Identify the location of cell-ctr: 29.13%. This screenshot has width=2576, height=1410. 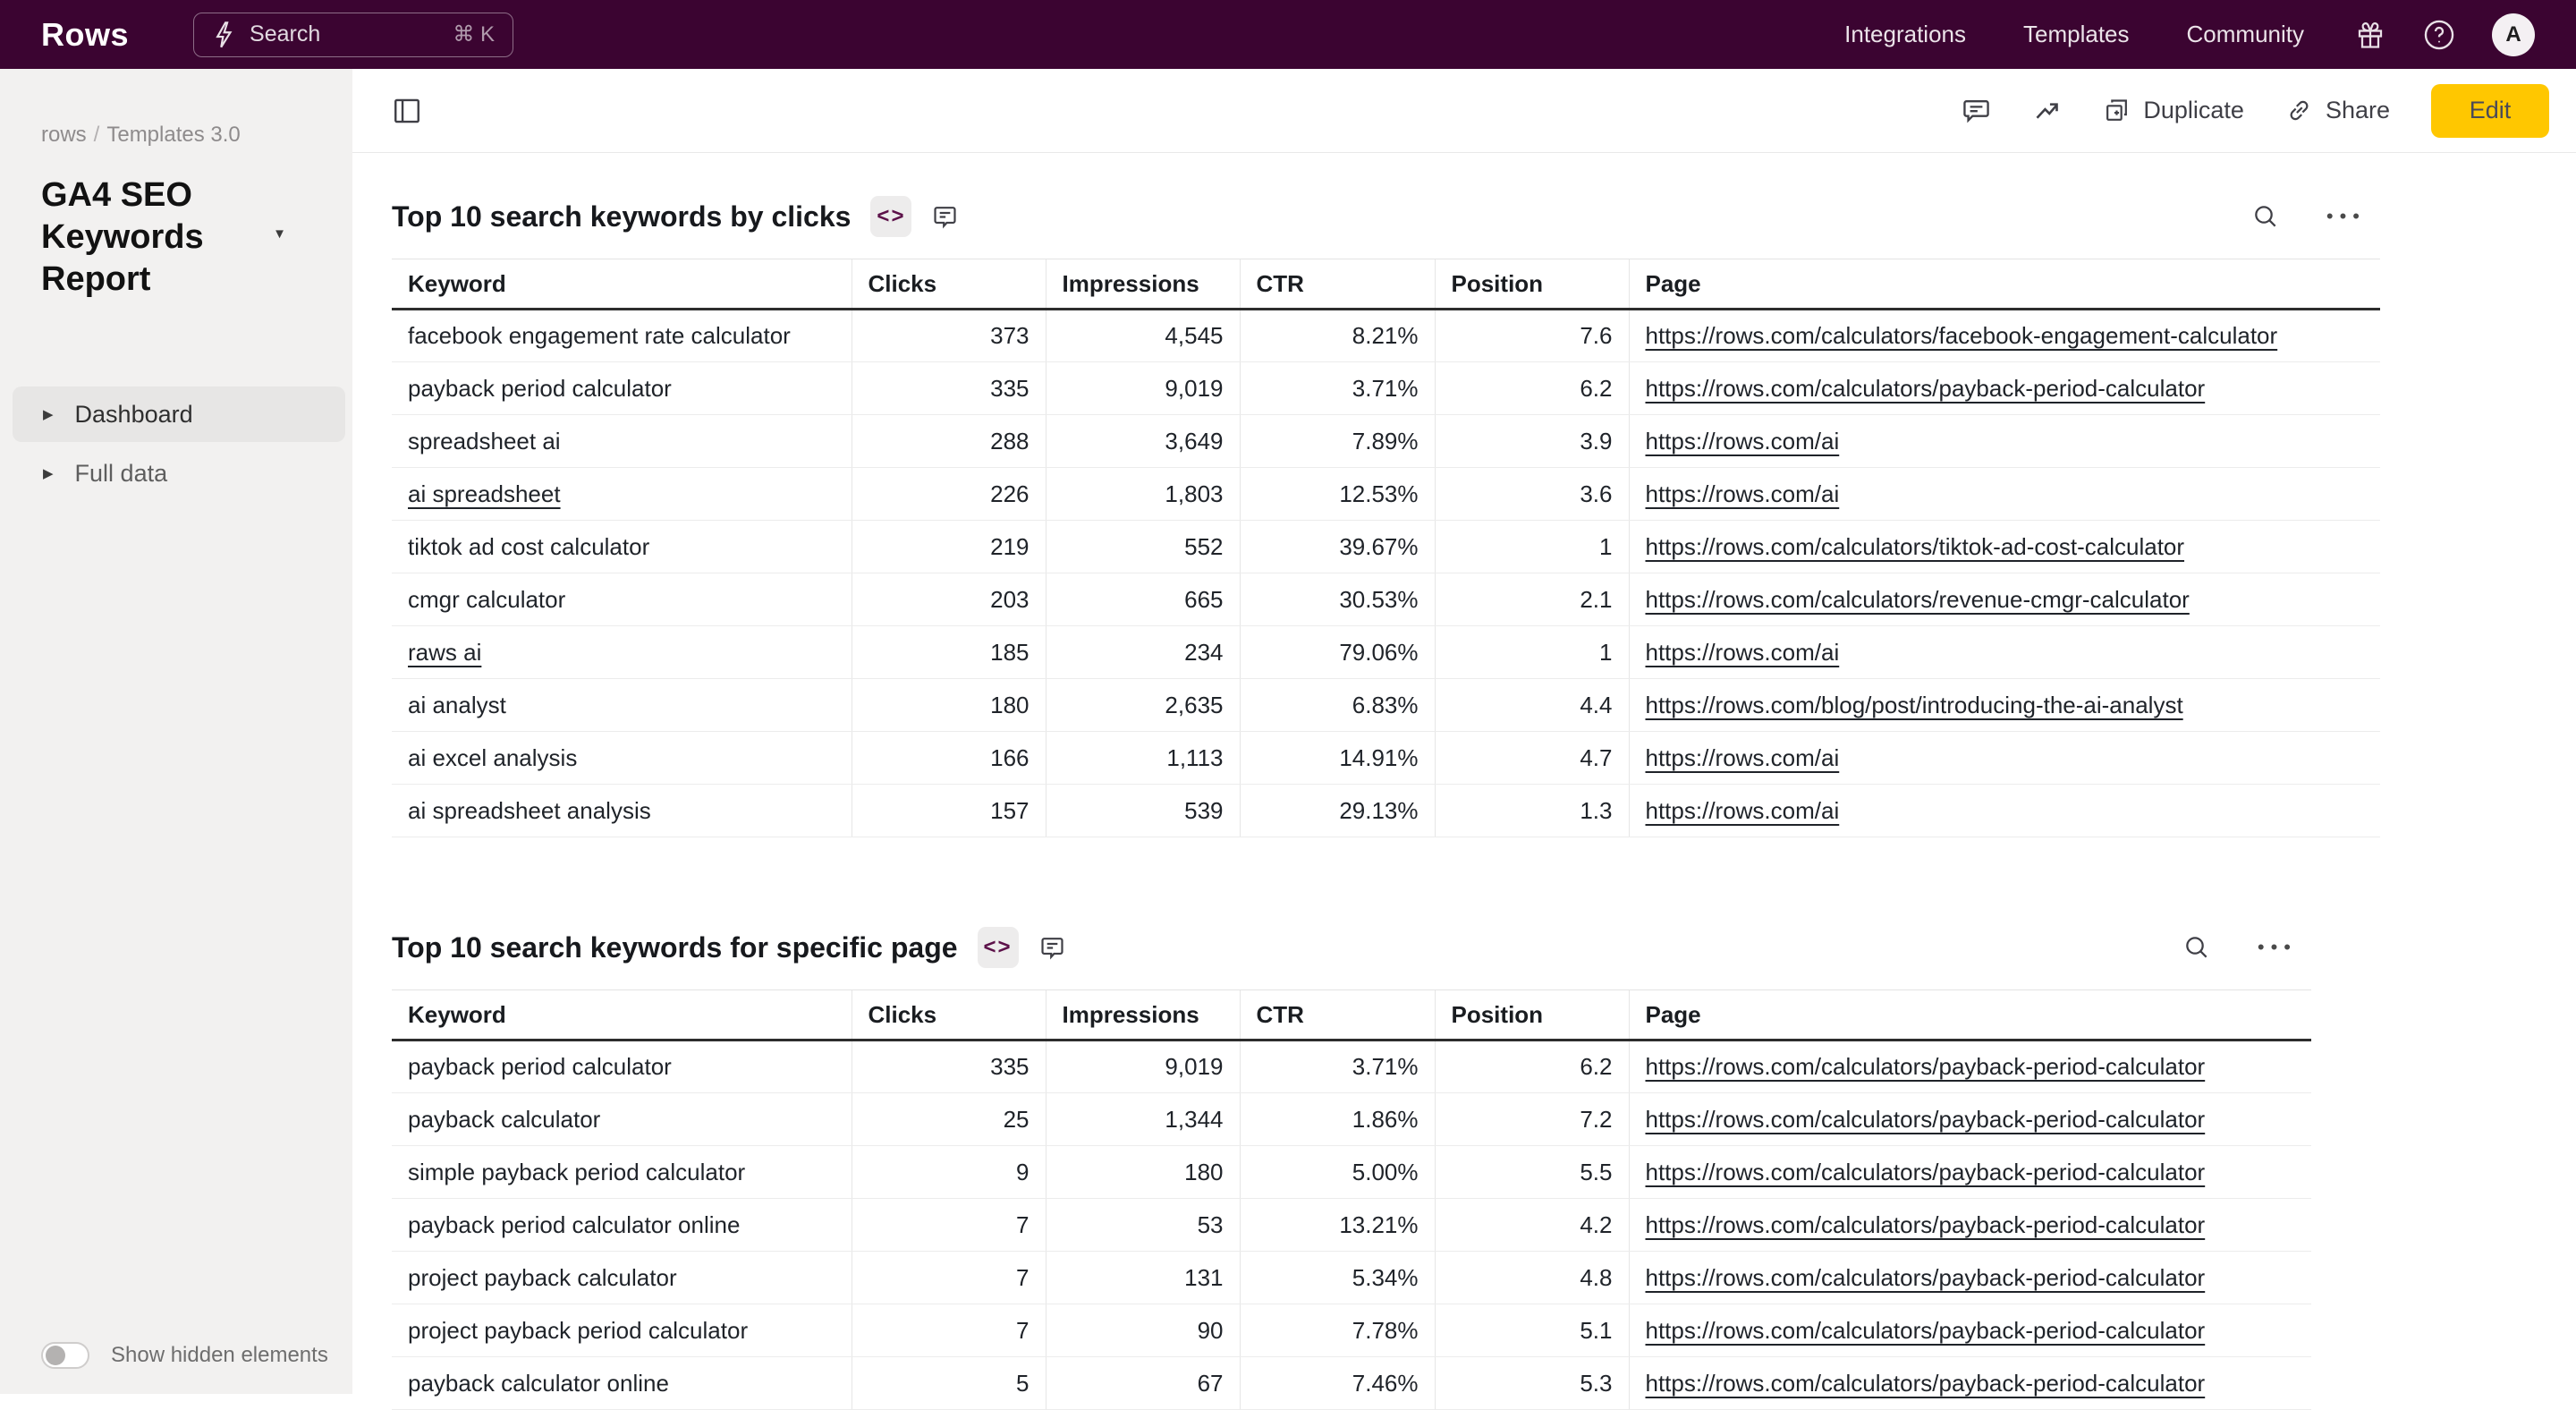
(1337, 811).